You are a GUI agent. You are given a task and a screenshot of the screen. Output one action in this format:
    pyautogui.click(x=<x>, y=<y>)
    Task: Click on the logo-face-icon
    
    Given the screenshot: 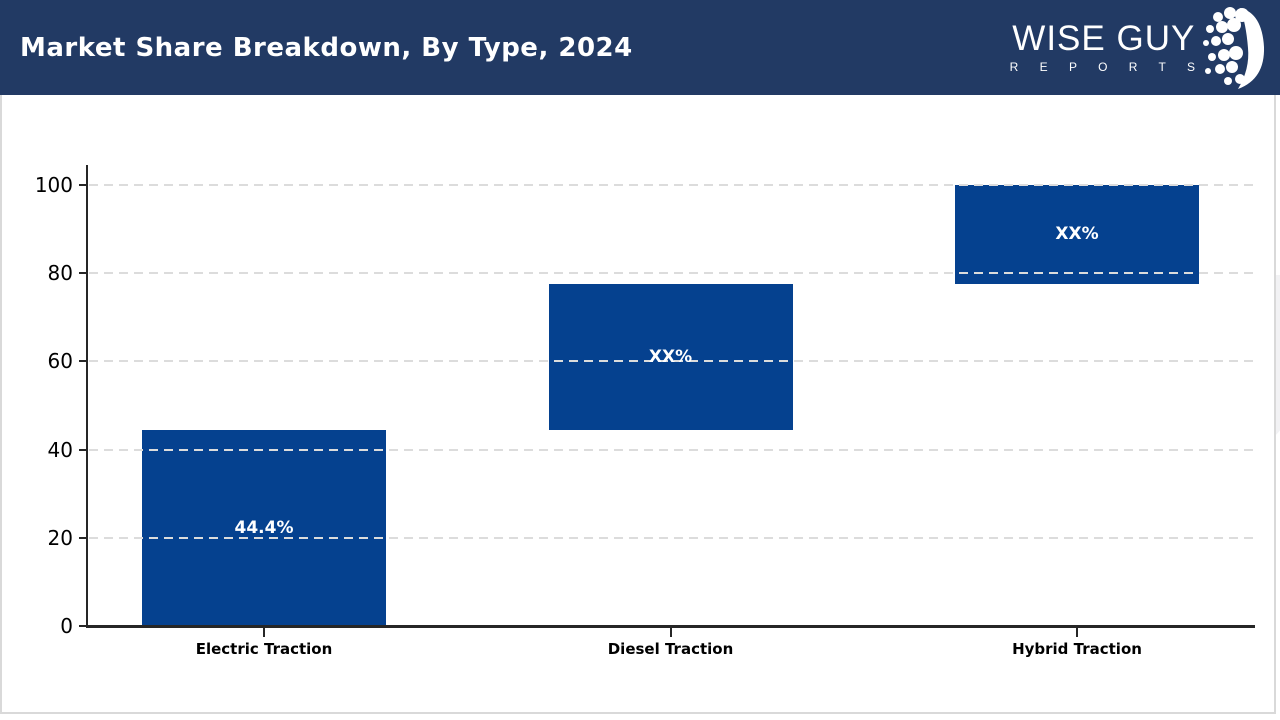 What is the action you would take?
    pyautogui.click(x=1234, y=47)
    